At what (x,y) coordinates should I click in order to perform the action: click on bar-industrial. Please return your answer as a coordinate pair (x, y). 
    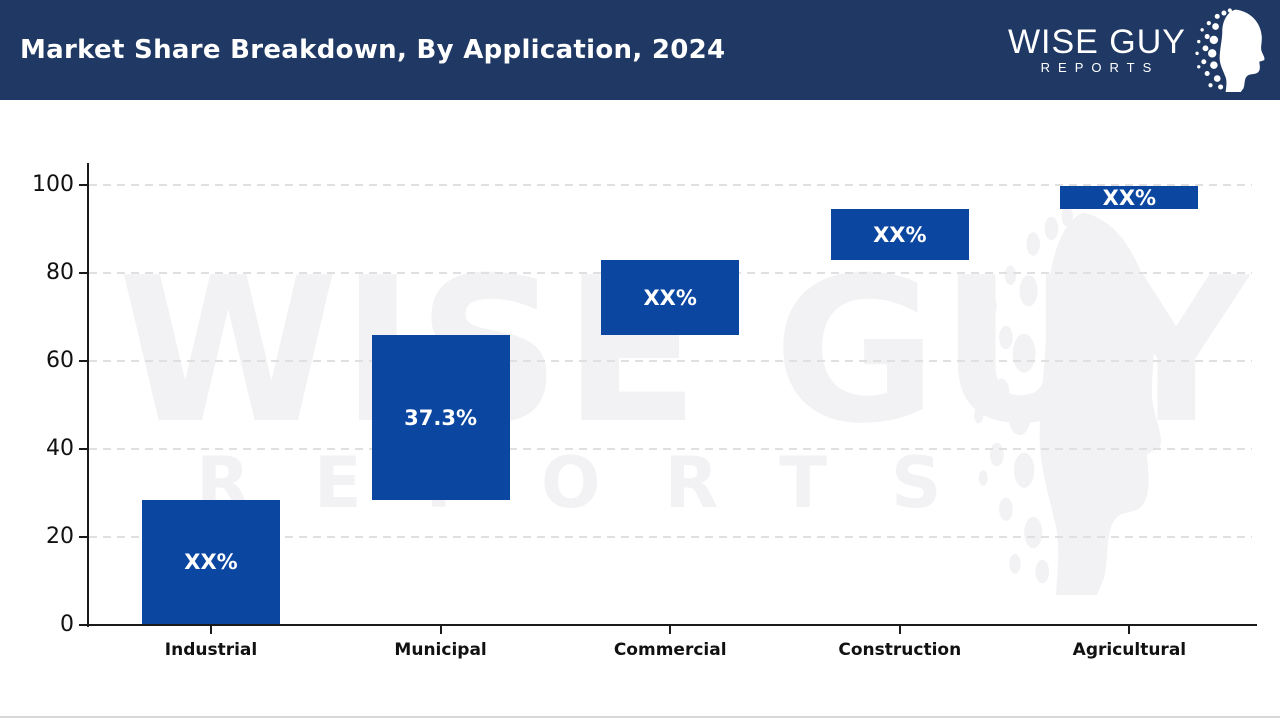
    Looking at the image, I should click on (211, 562).